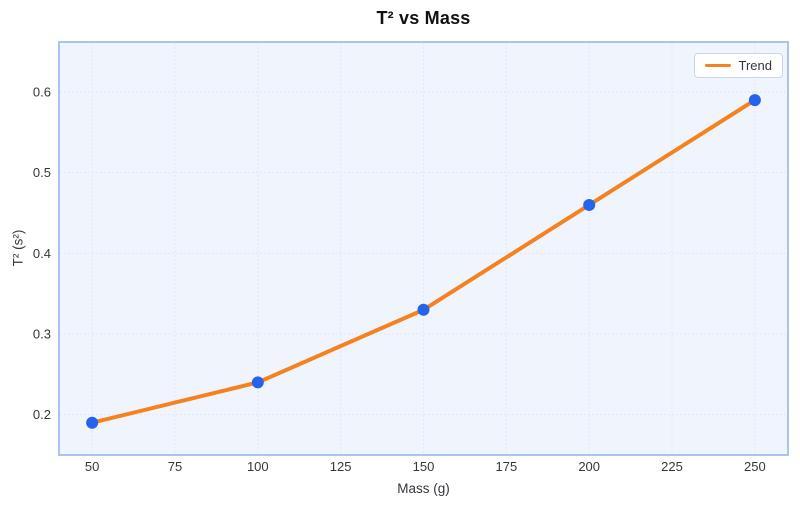 The image size is (800, 507). What do you see at coordinates (341, 466) in the screenshot?
I see `x-tick-label: 125` at bounding box center [341, 466].